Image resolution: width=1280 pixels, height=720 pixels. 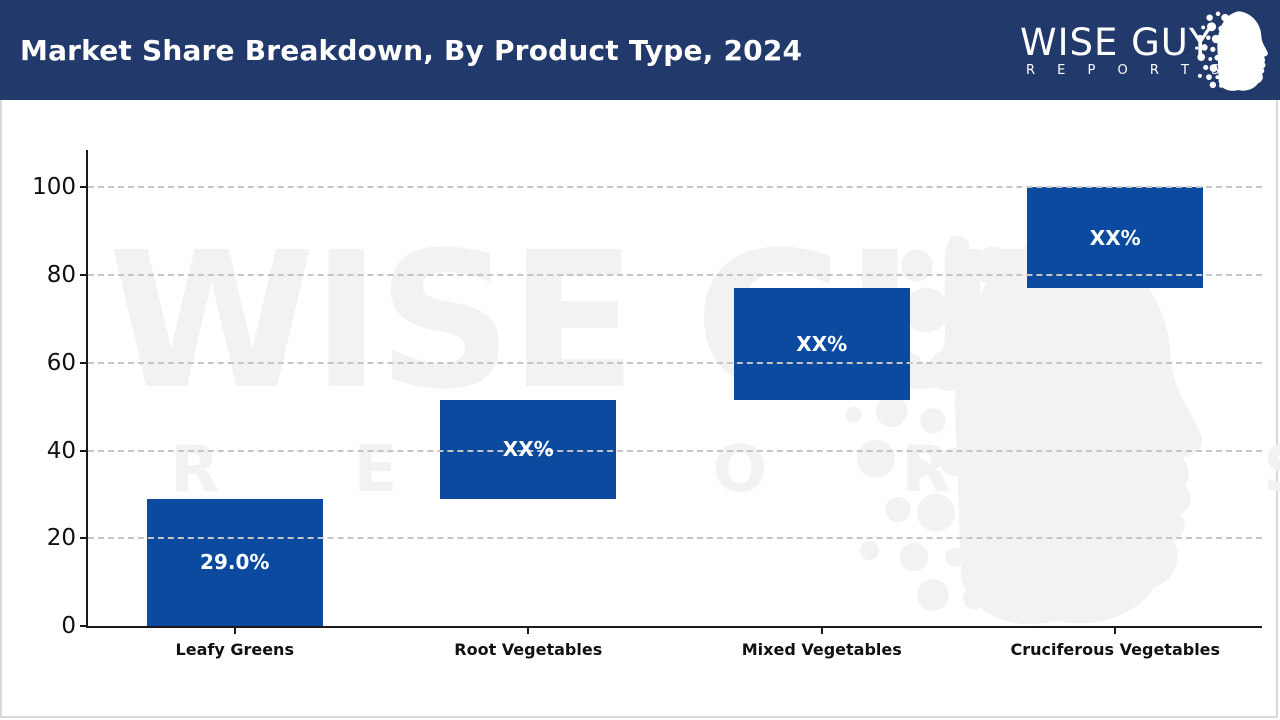 I want to click on brand-logo-text: WISE GUY R E P O R T S, so click(x=1124, y=50).